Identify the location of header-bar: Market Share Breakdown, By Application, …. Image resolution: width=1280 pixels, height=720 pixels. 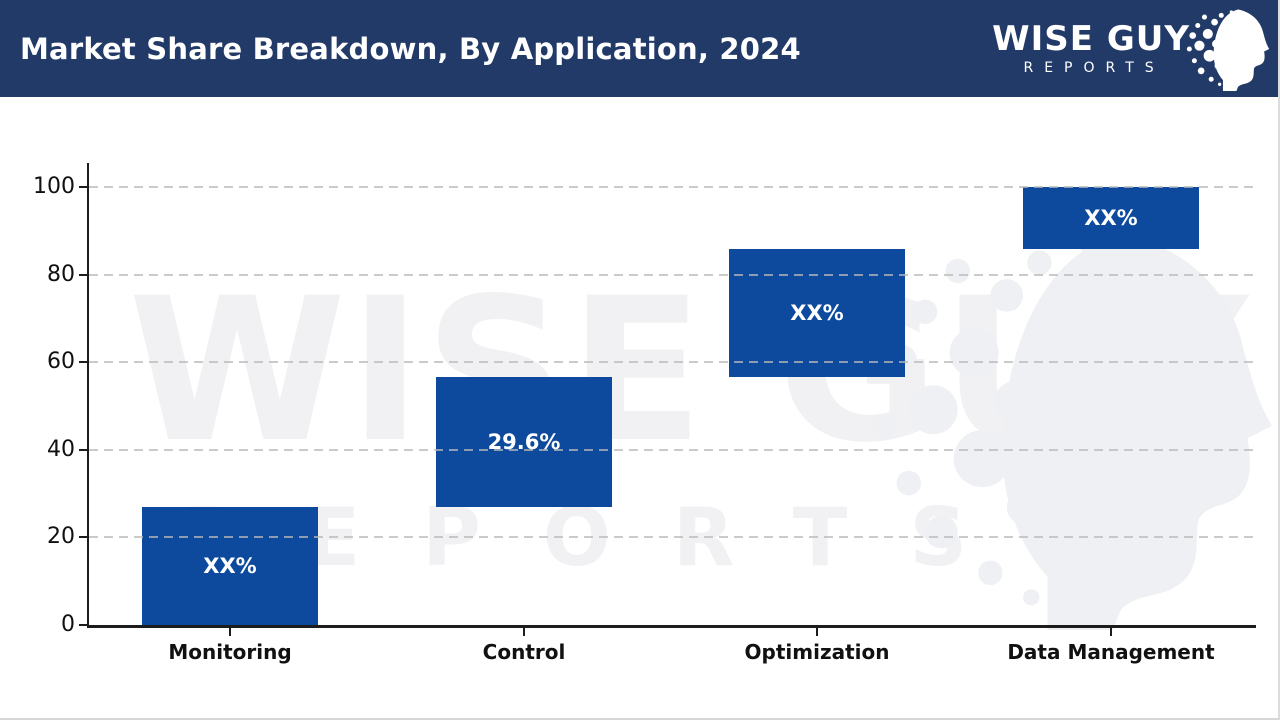
(640, 48).